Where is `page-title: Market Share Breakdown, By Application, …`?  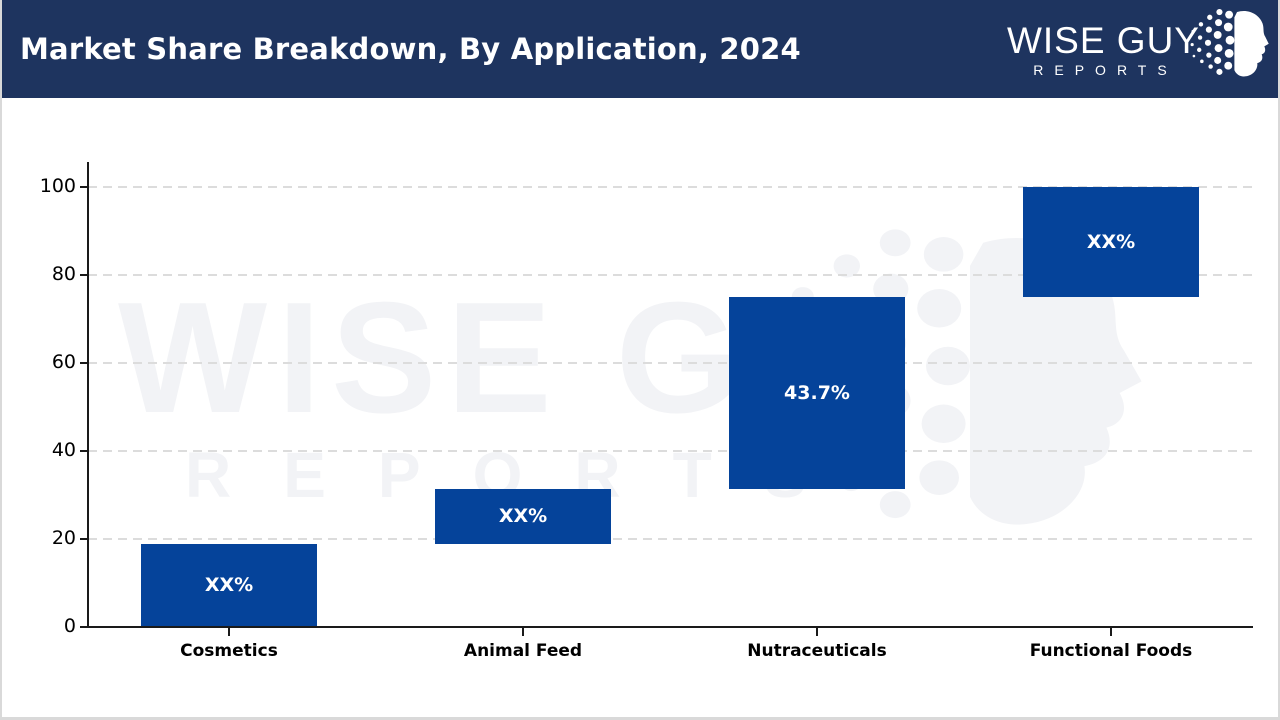
page-title: Market Share Breakdown, By Application, … is located at coordinates (410, 49).